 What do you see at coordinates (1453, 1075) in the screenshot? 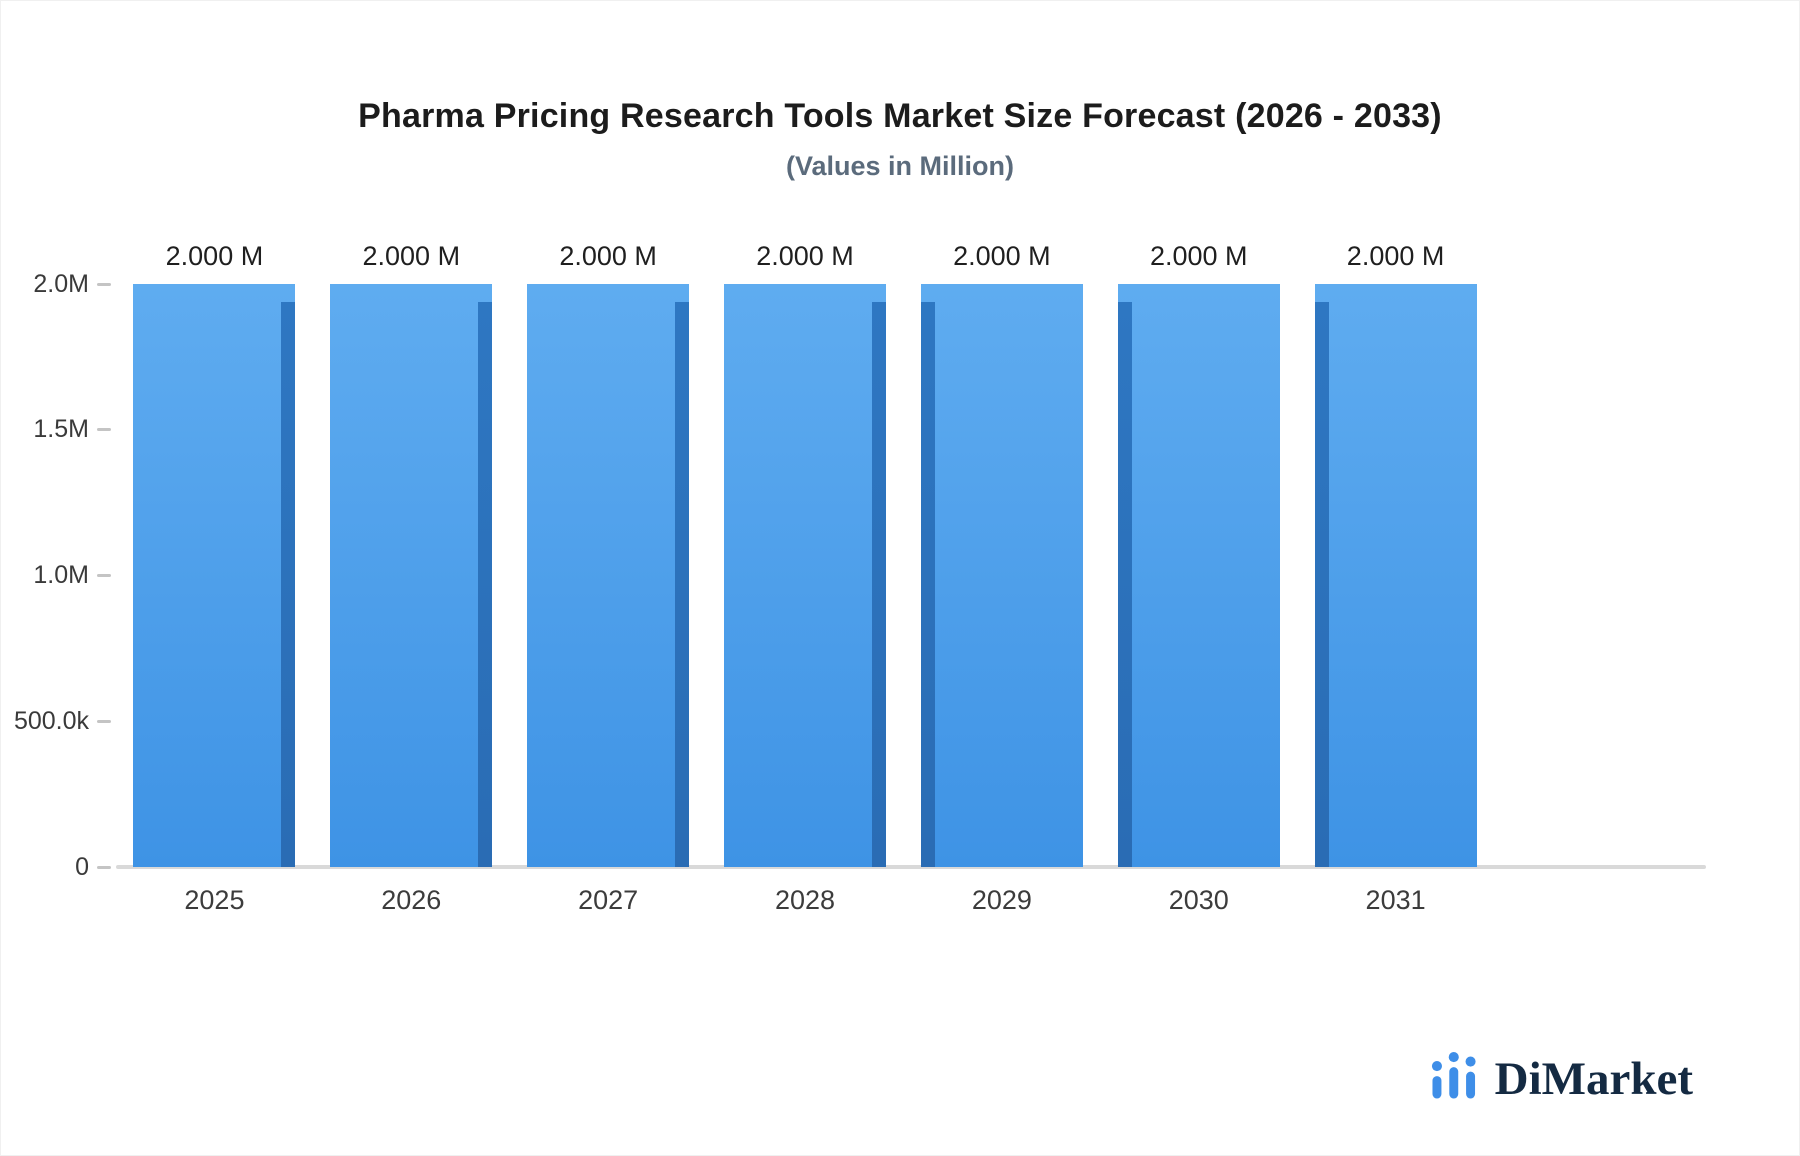
I see `bar-chart-logo-icon` at bounding box center [1453, 1075].